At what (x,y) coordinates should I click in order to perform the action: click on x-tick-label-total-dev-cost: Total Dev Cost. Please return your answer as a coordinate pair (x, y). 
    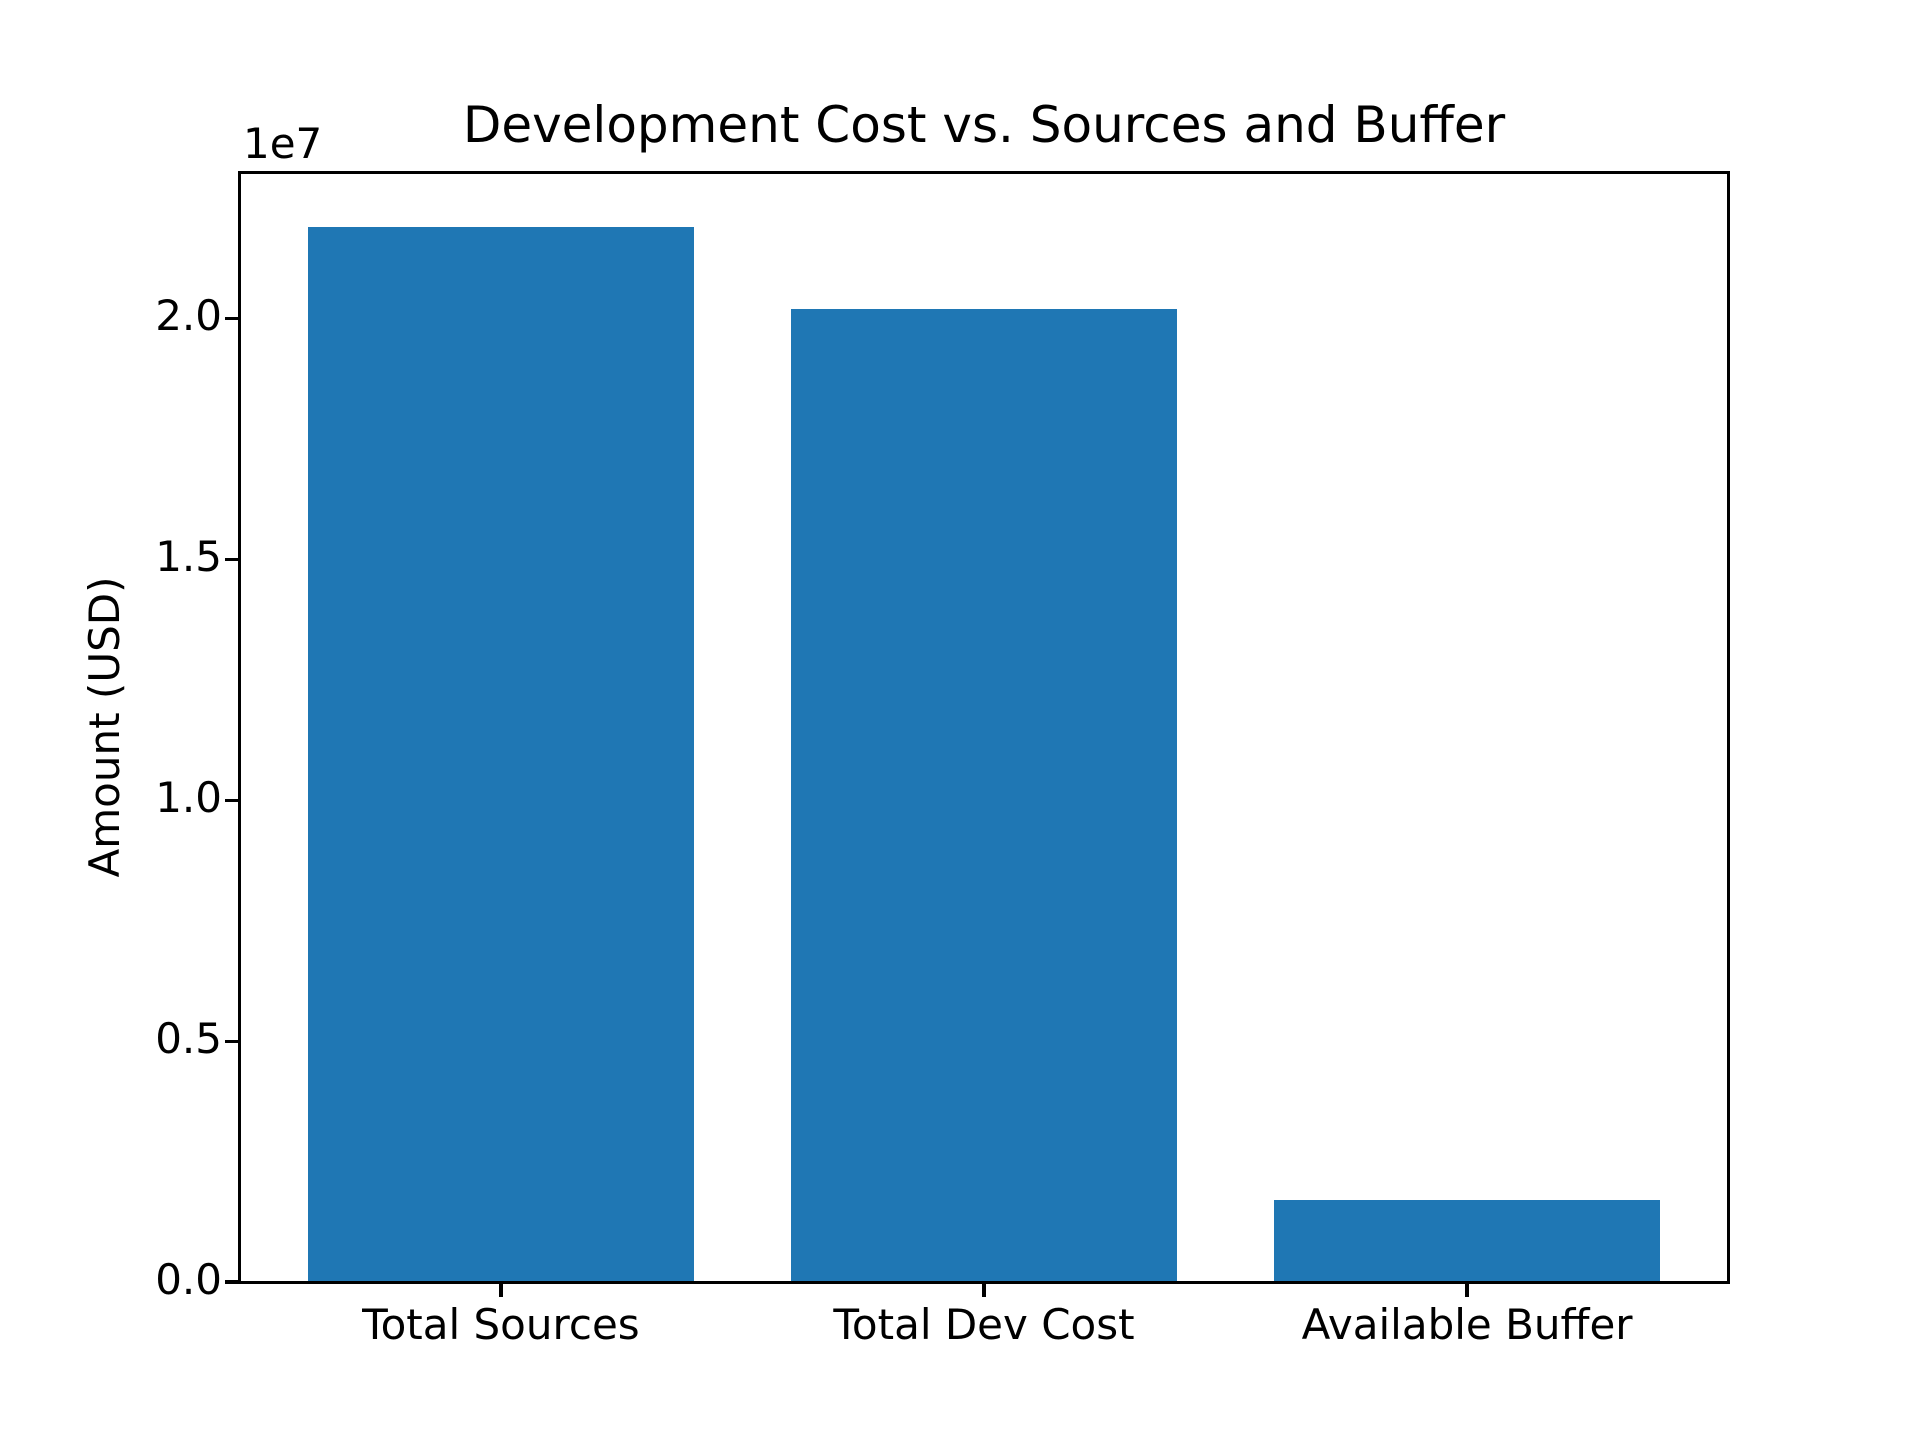
    Looking at the image, I should click on (984, 1324).